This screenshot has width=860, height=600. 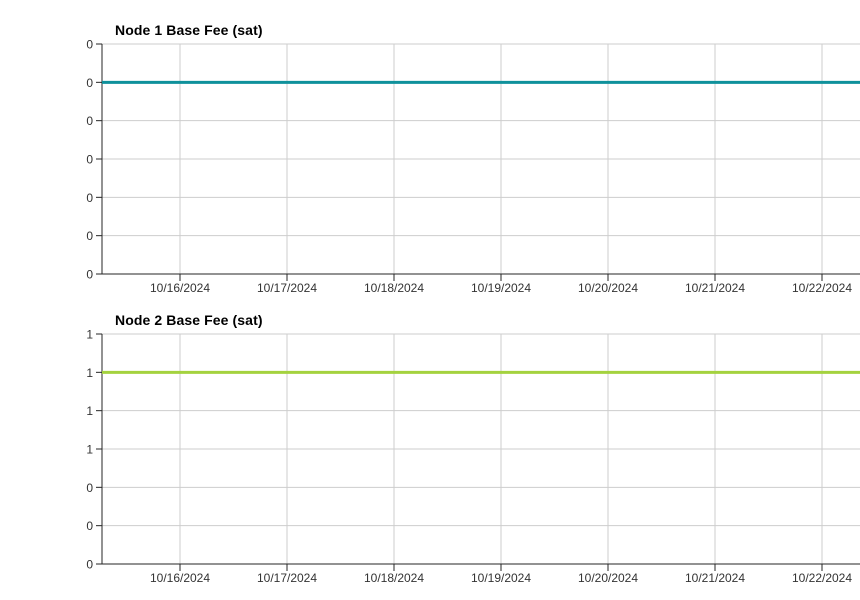 I want to click on chart-title: Node 1 Base Fee (sat), so click(x=189, y=30).